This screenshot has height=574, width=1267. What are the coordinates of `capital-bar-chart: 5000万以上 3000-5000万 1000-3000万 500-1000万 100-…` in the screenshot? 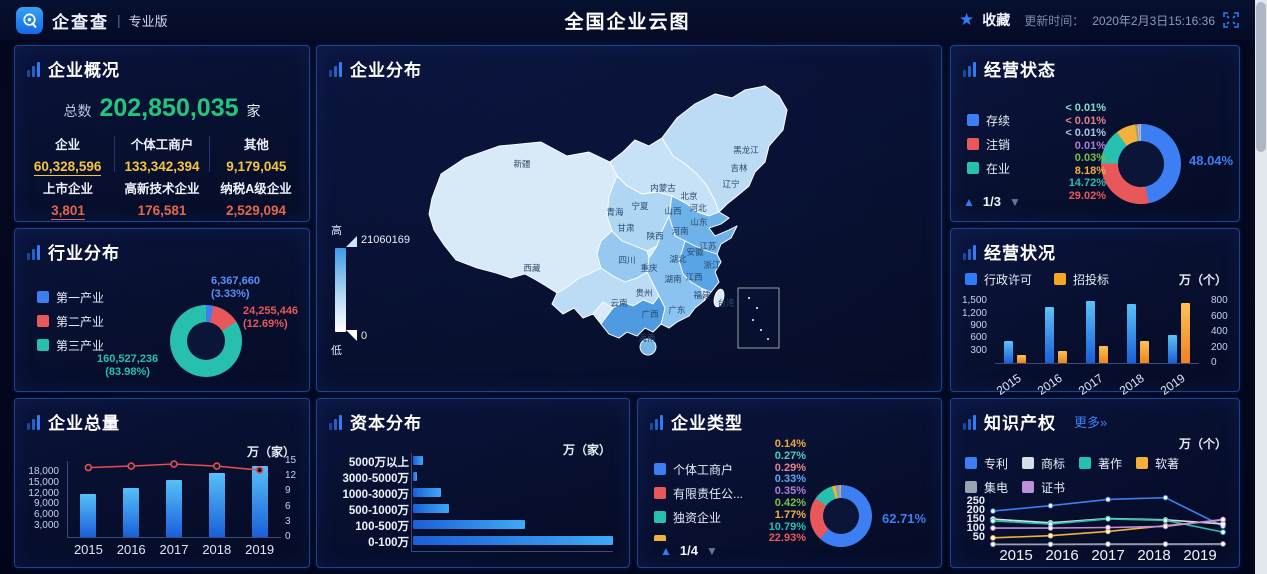 It's located at (474, 501).